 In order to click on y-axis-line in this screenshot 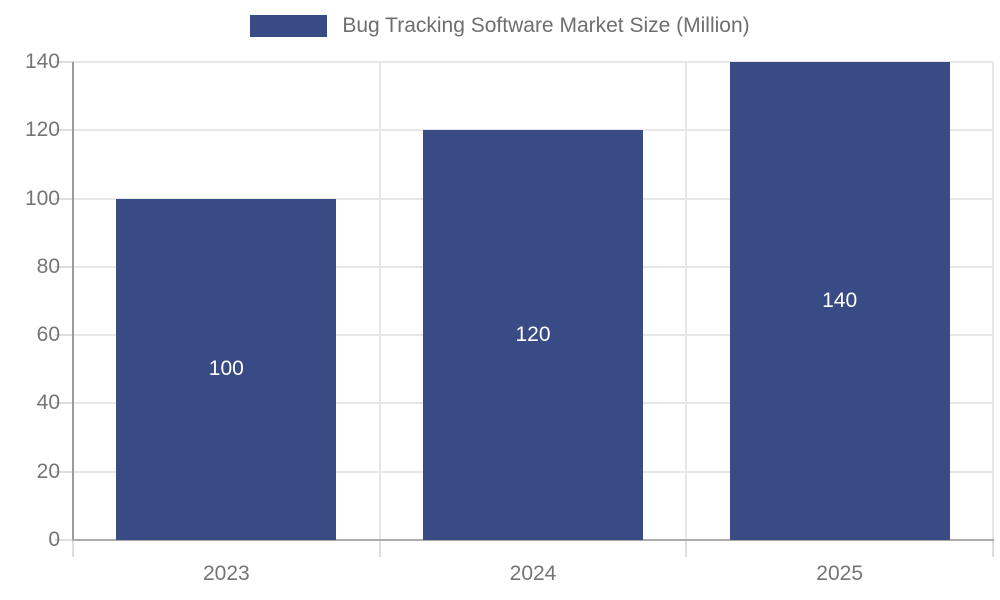, I will do `click(73, 301)`.